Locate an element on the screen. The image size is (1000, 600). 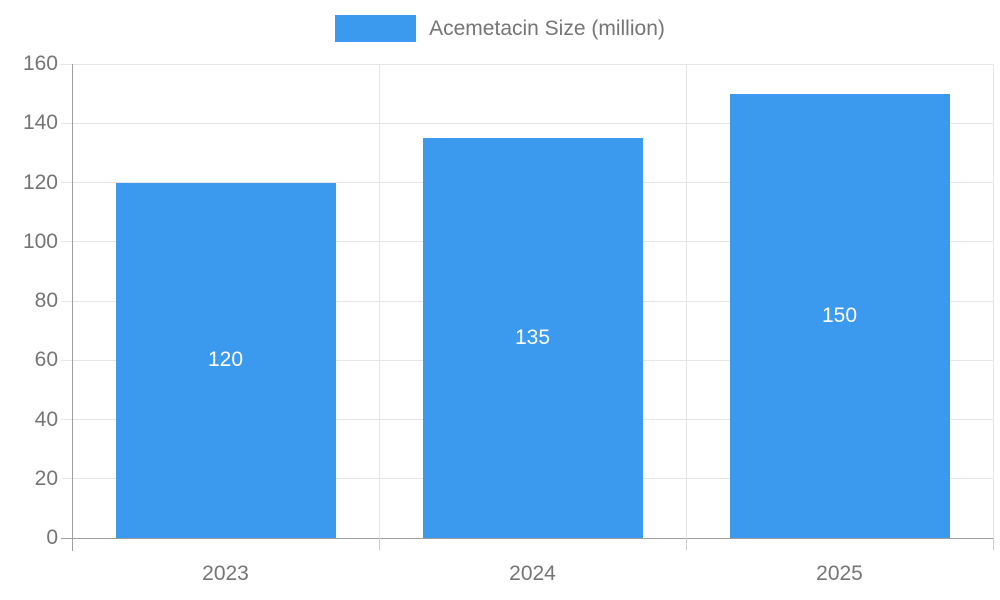
bar-value-label: 135 is located at coordinates (532, 338).